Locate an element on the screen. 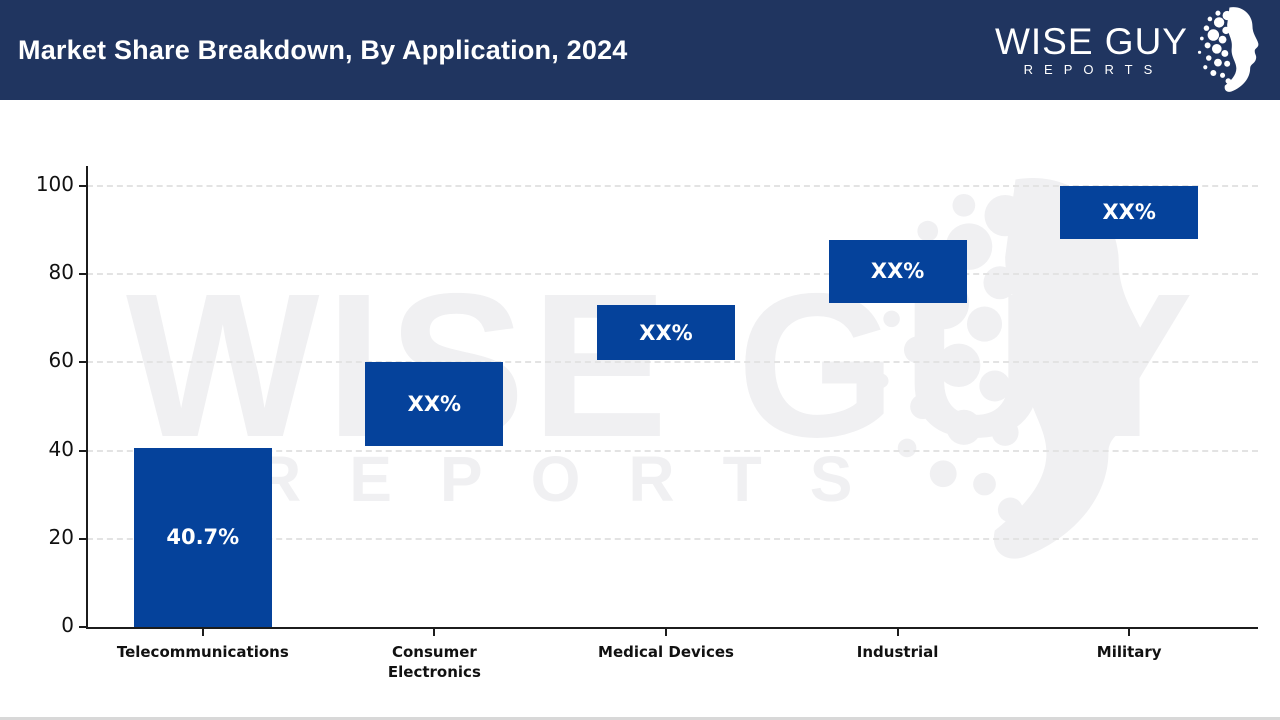 The width and height of the screenshot is (1280, 720). x-tick-label: Industrial is located at coordinates (897, 652).